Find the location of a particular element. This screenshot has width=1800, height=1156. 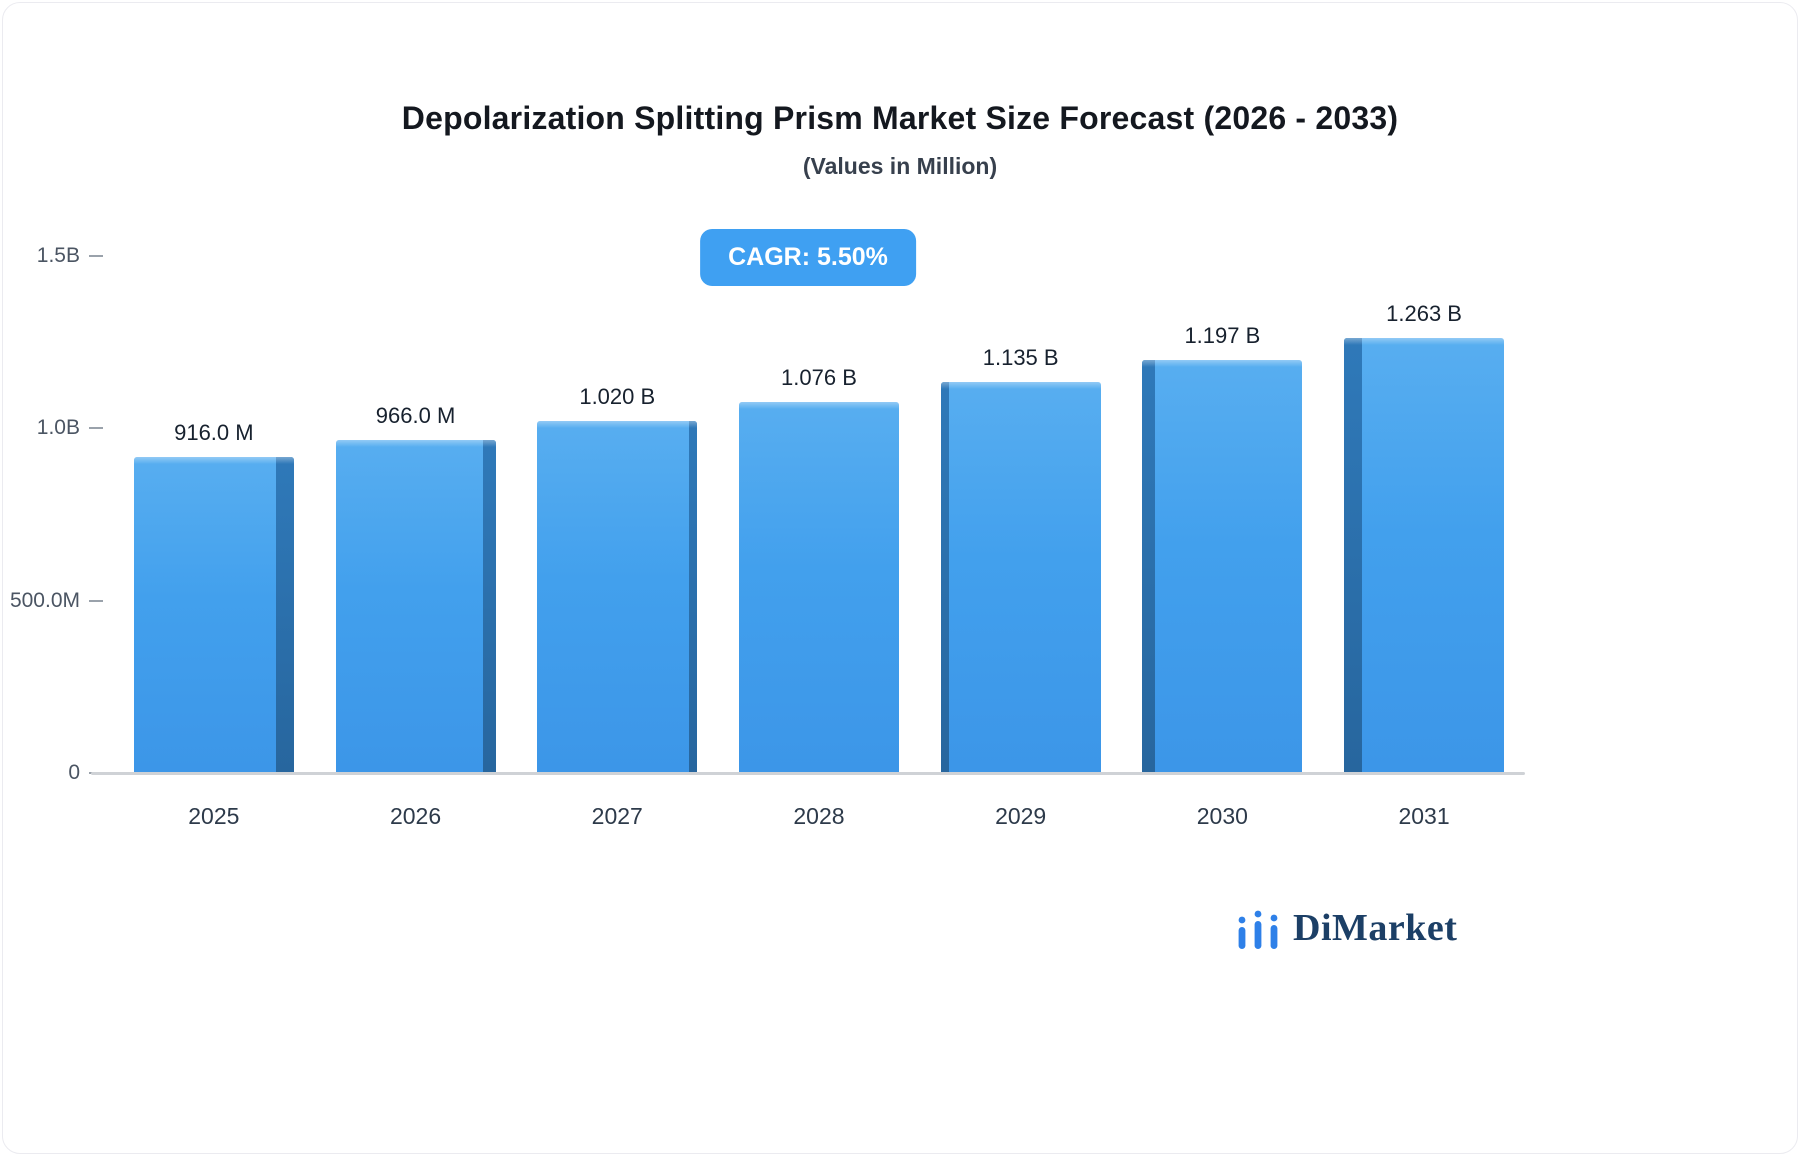

bar-value-label: 1.076 B is located at coordinates (819, 378).